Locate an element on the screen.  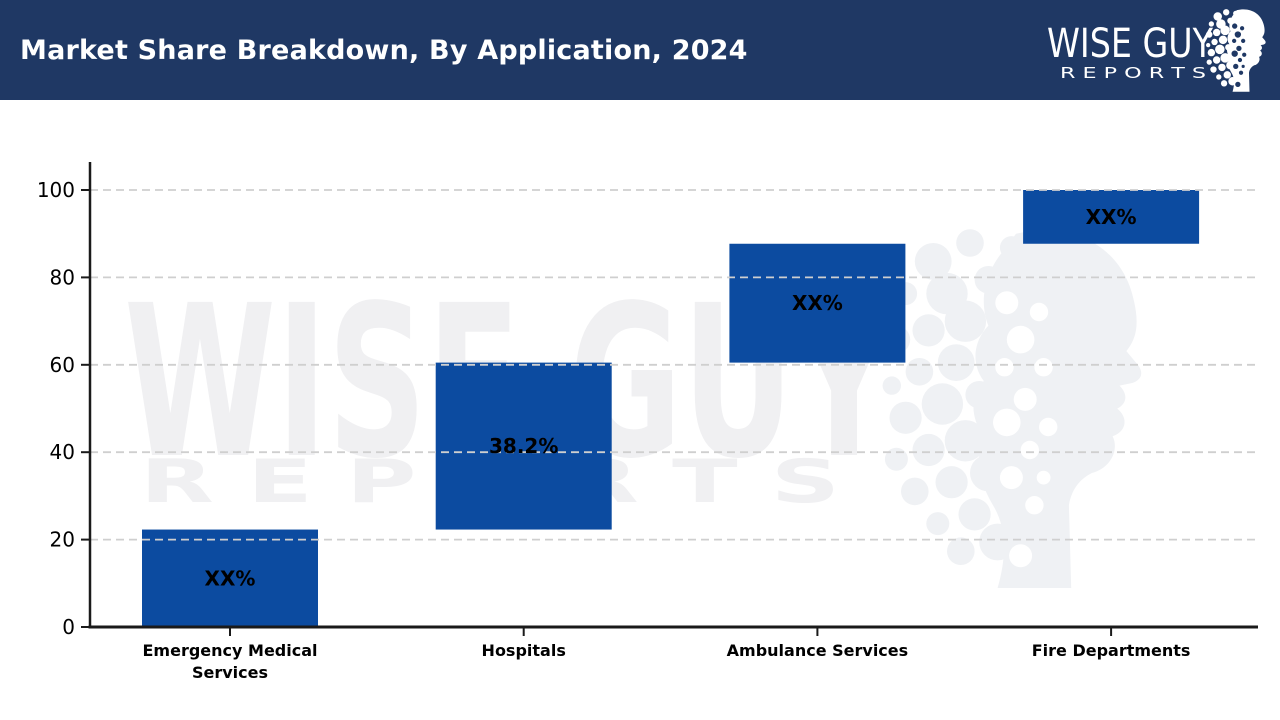
bar-value-label-1: 38.2% is located at coordinates (523, 446).